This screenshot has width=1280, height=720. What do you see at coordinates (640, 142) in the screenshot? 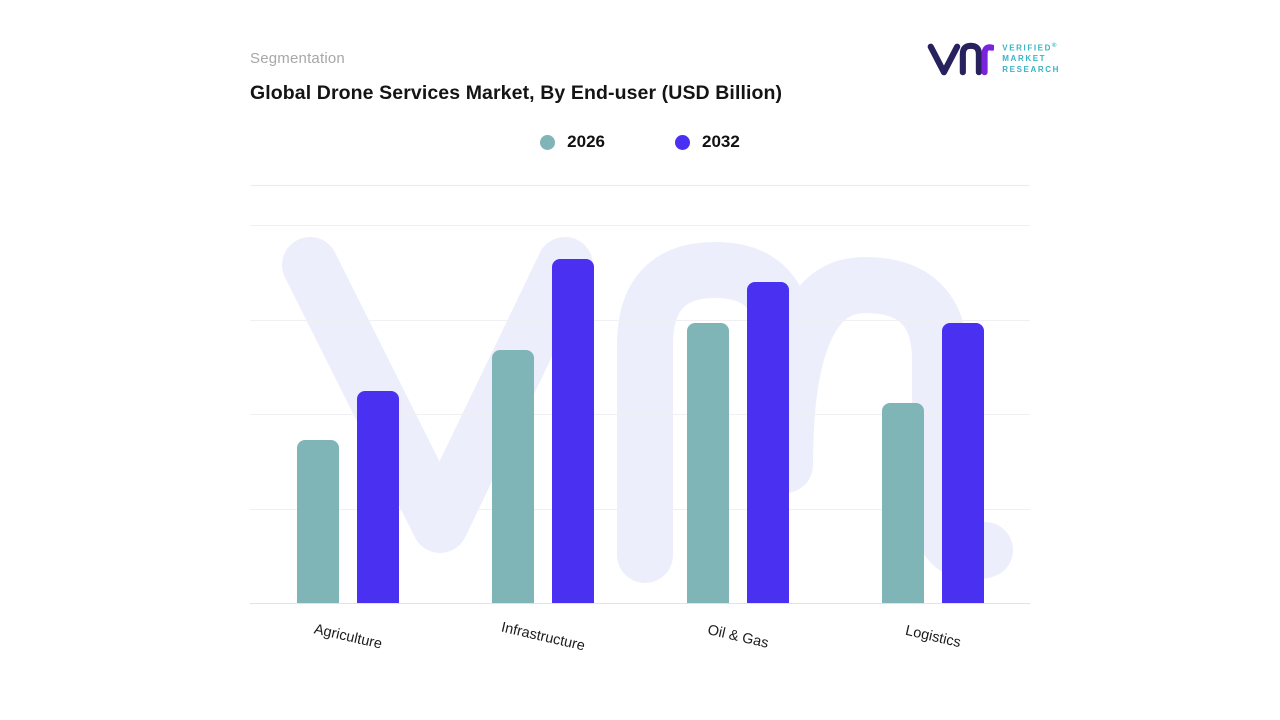
I see `legend: 2026 2032` at bounding box center [640, 142].